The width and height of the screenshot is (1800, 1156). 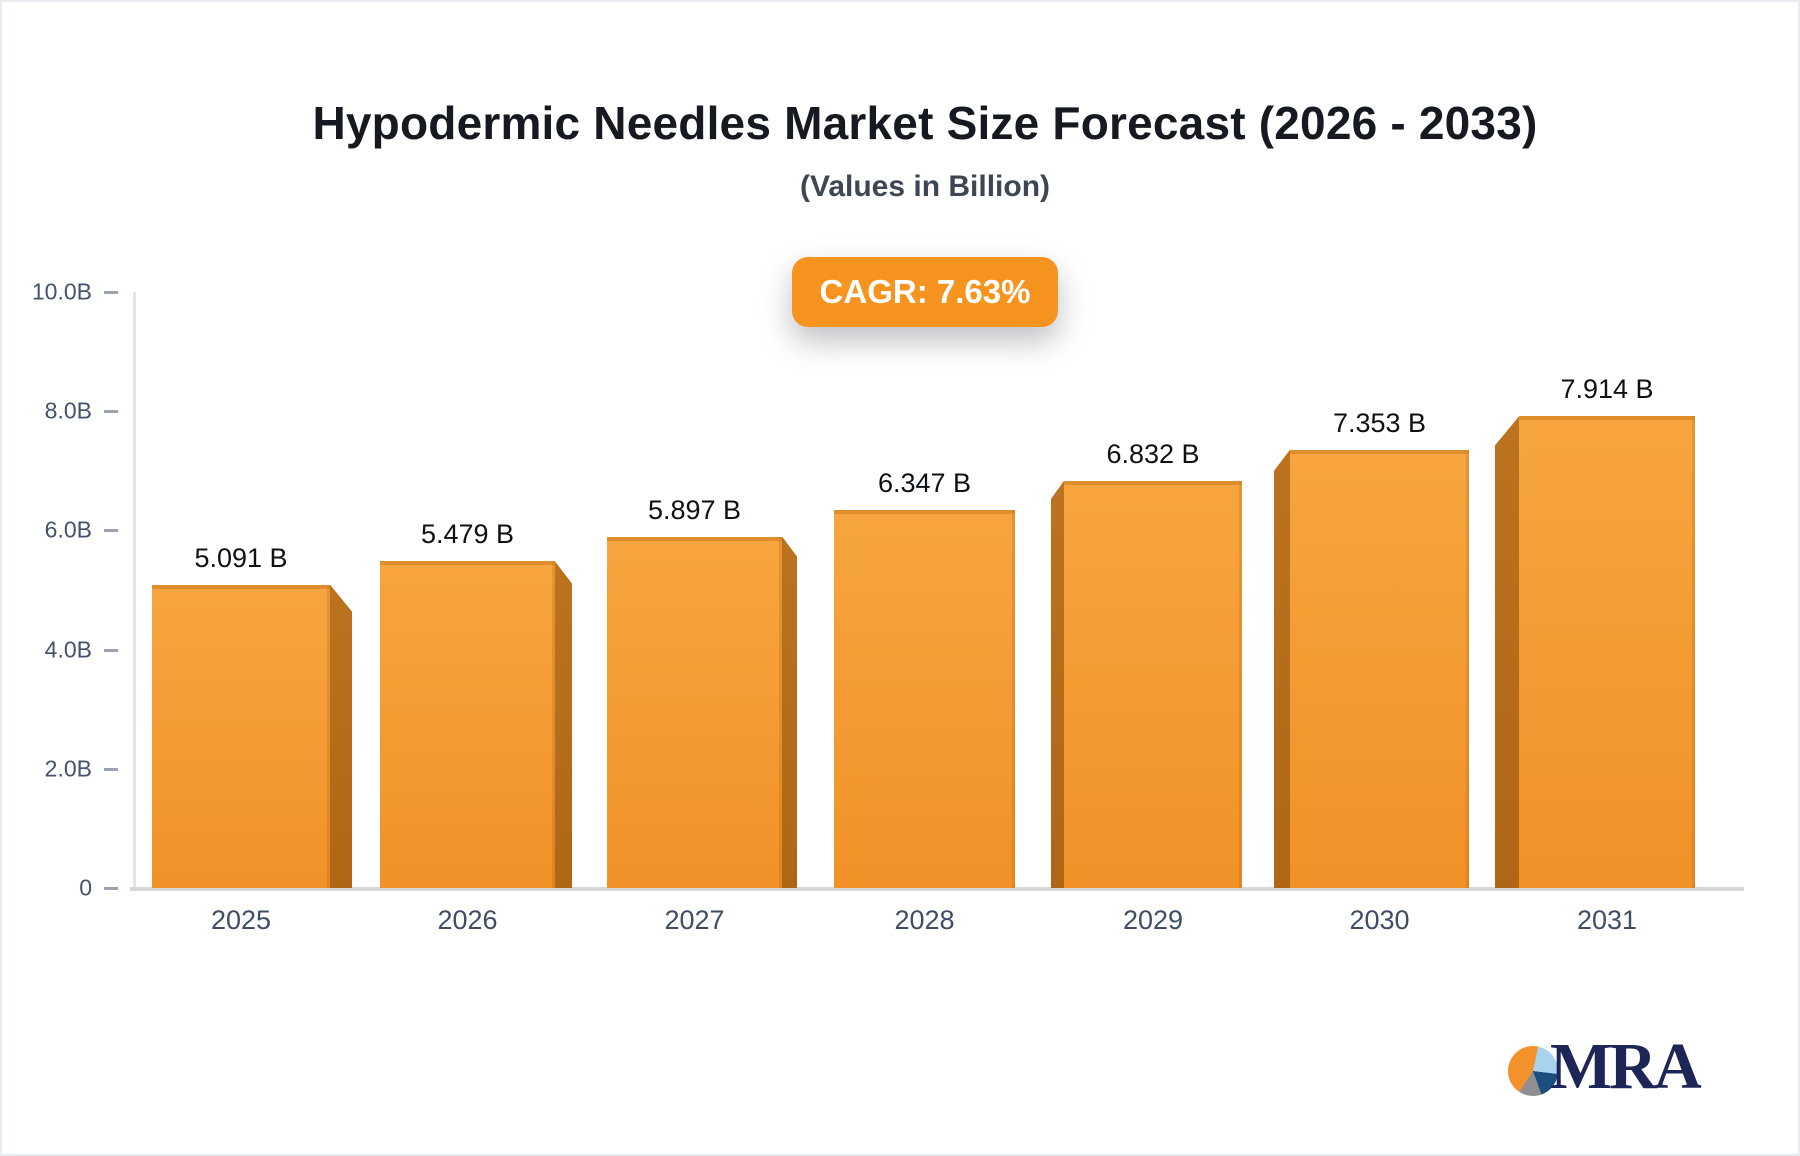 I want to click on bar-2025, so click(x=241, y=736).